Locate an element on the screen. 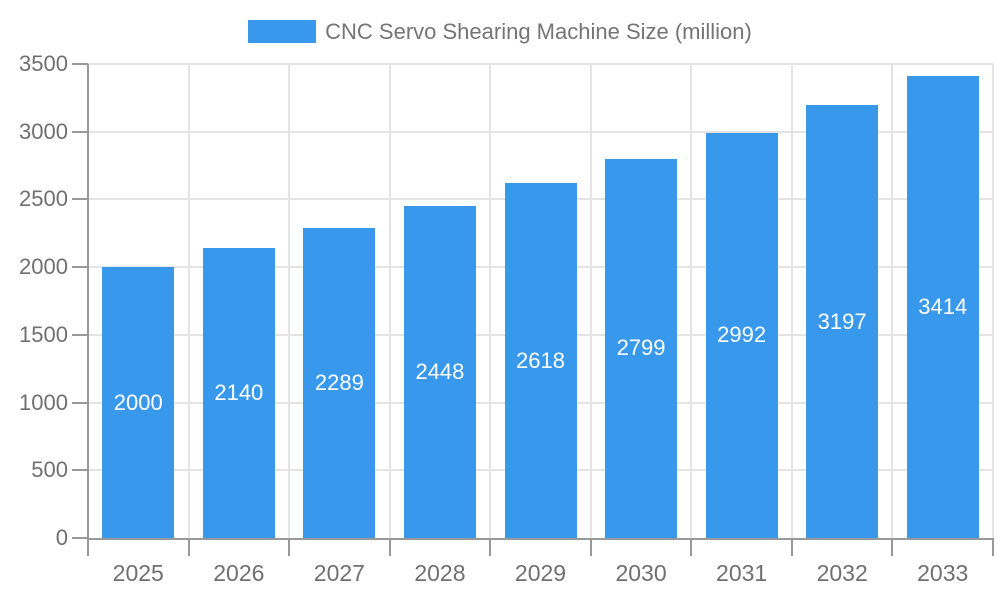 The width and height of the screenshot is (1000, 600). x-axis-tick-label: 2027 is located at coordinates (339, 573).